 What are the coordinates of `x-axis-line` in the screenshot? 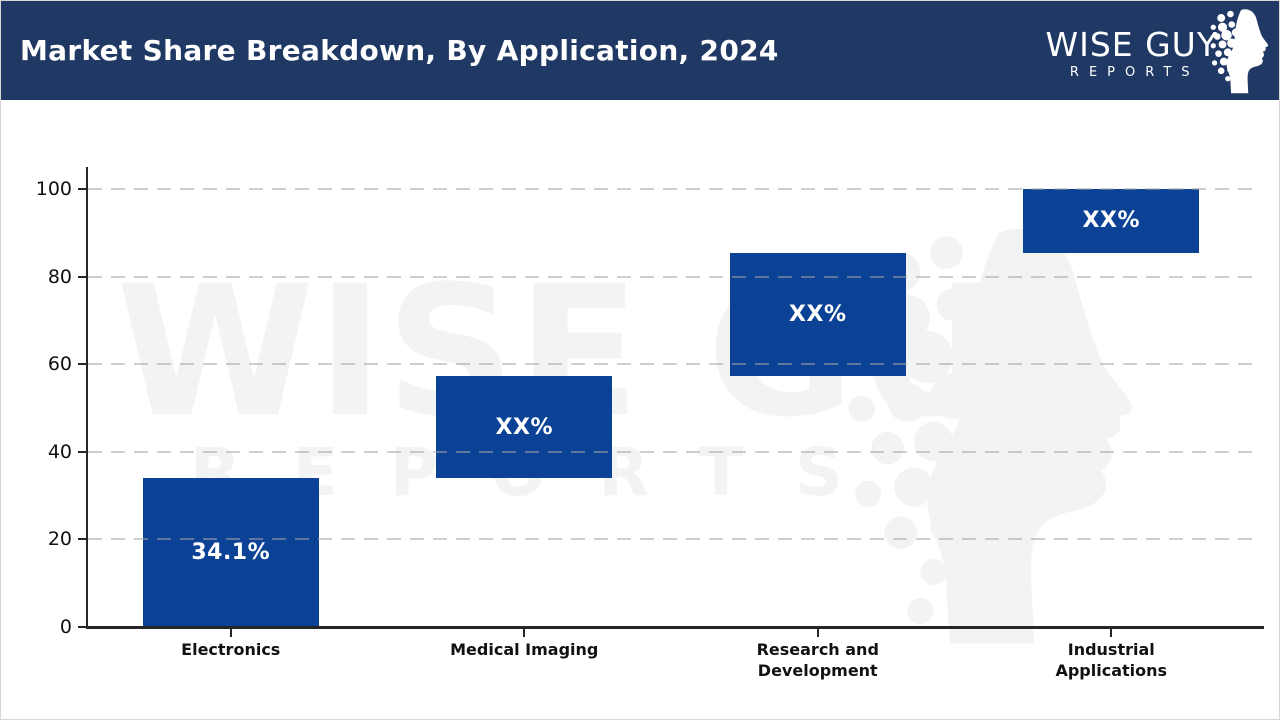 It's located at (675, 627).